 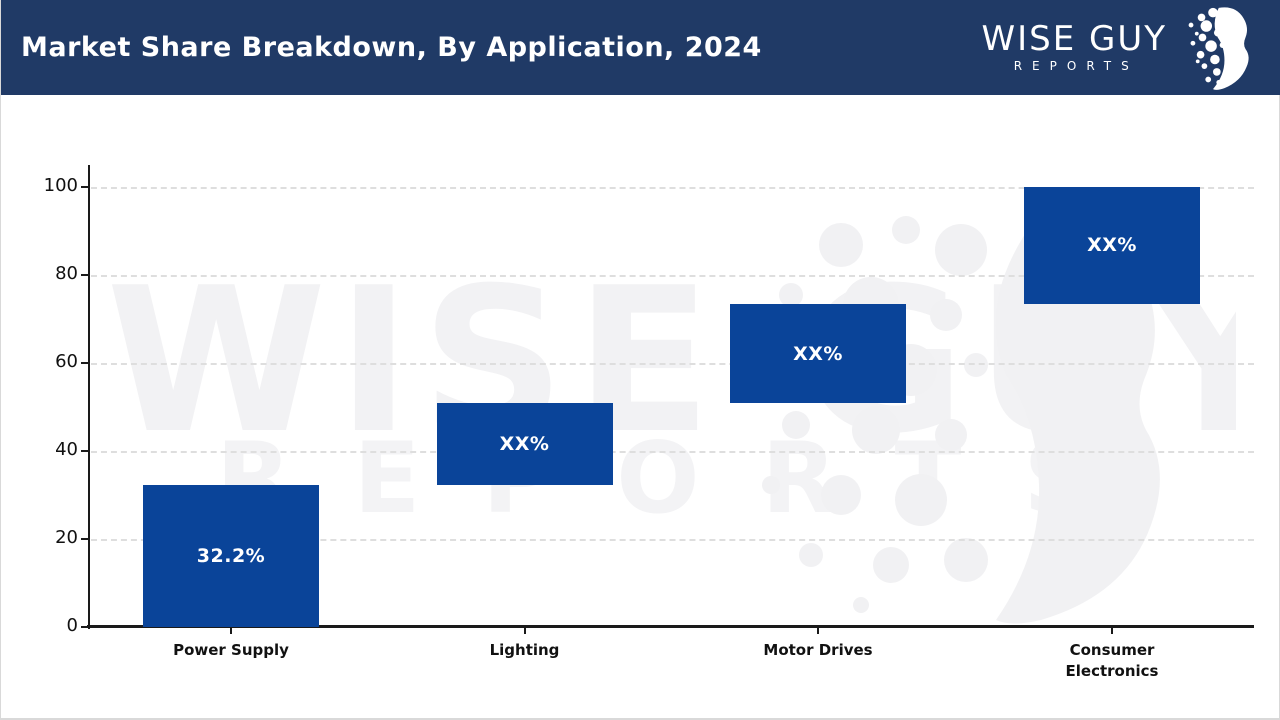 What do you see at coordinates (524, 650) in the screenshot?
I see `category-label: Lighting` at bounding box center [524, 650].